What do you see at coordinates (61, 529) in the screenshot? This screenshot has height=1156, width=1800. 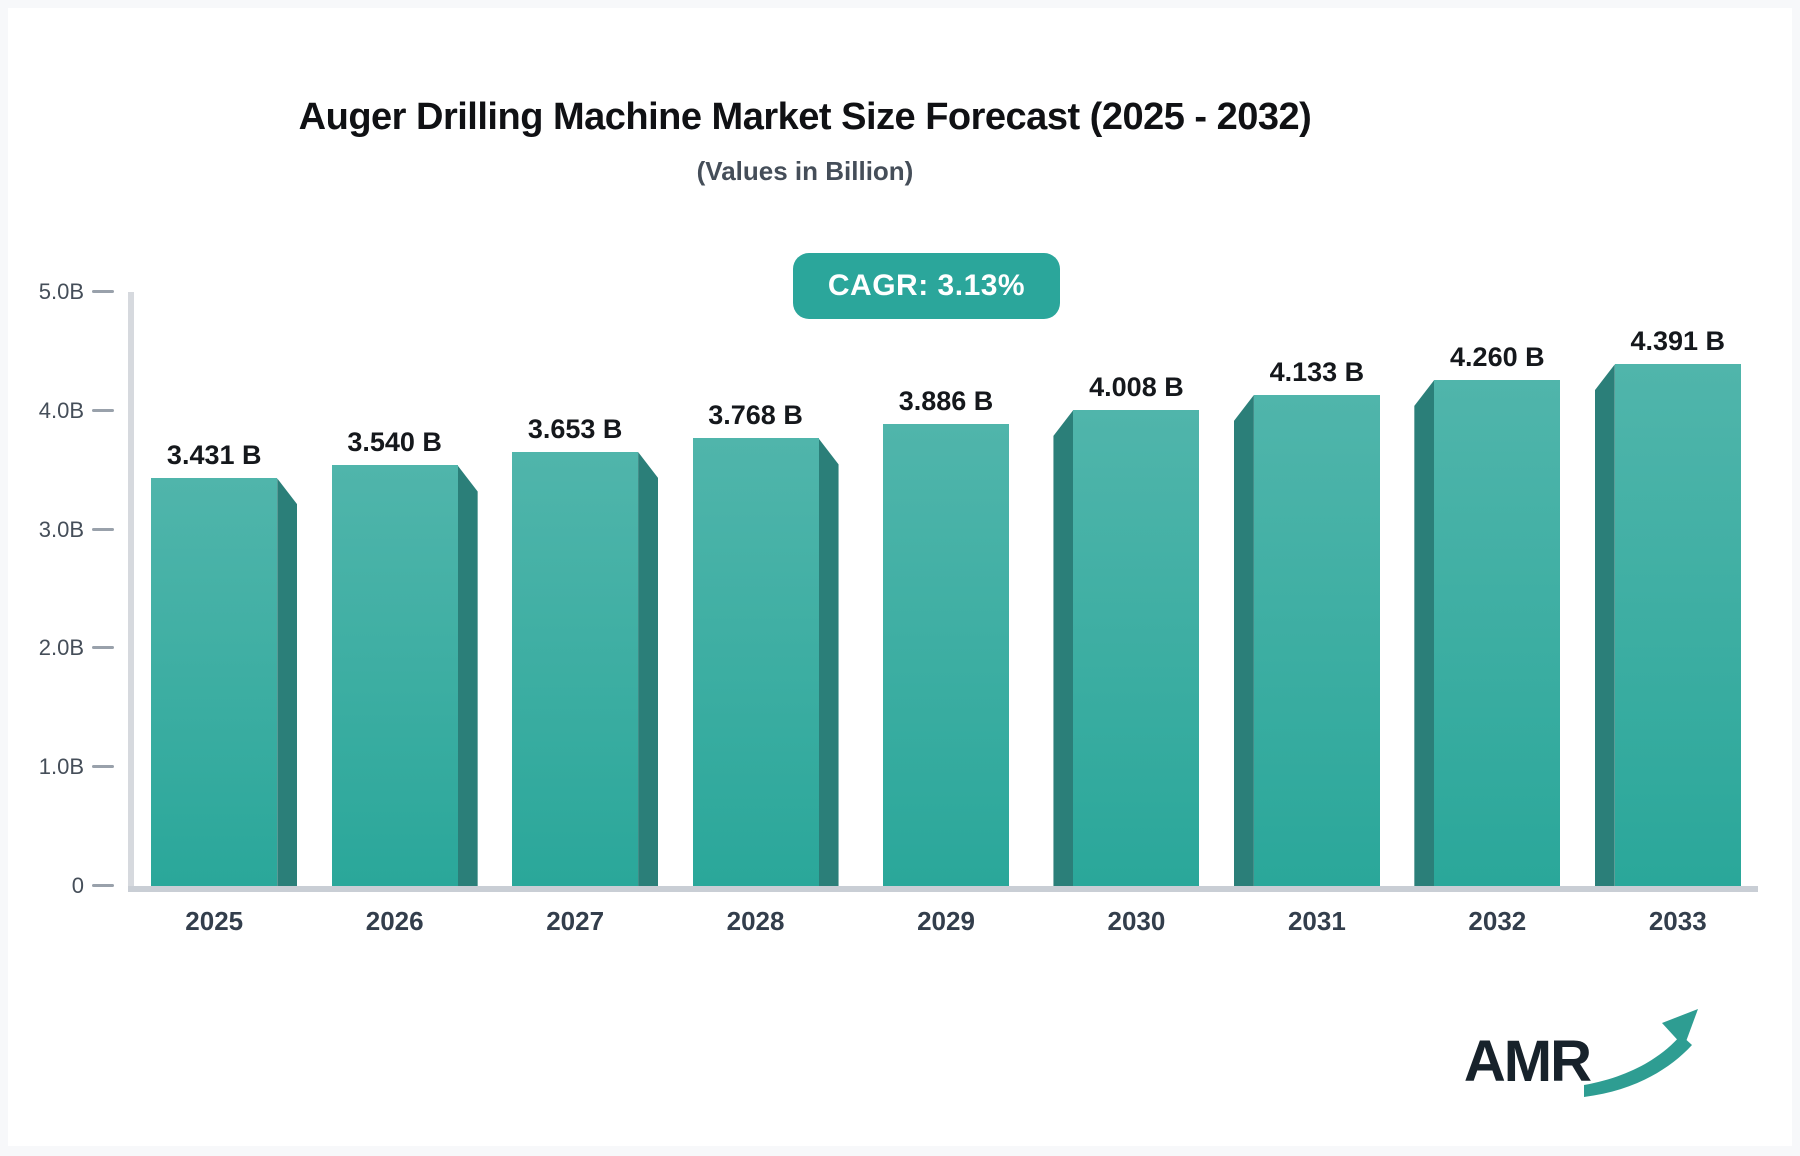 I see `y-tick-label: 3.0B` at bounding box center [61, 529].